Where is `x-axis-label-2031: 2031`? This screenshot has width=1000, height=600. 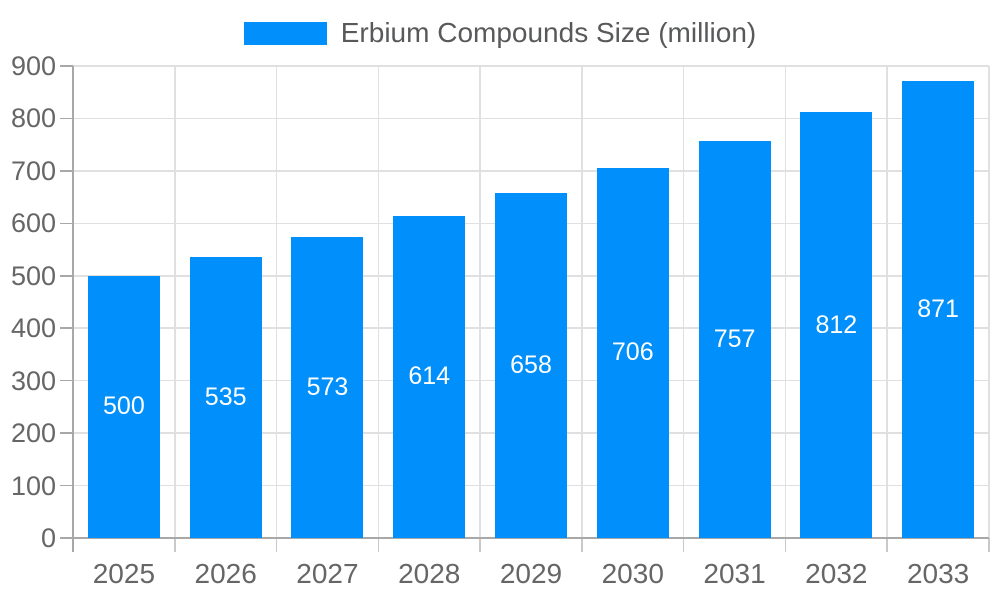
x-axis-label-2031: 2031 is located at coordinates (734, 573).